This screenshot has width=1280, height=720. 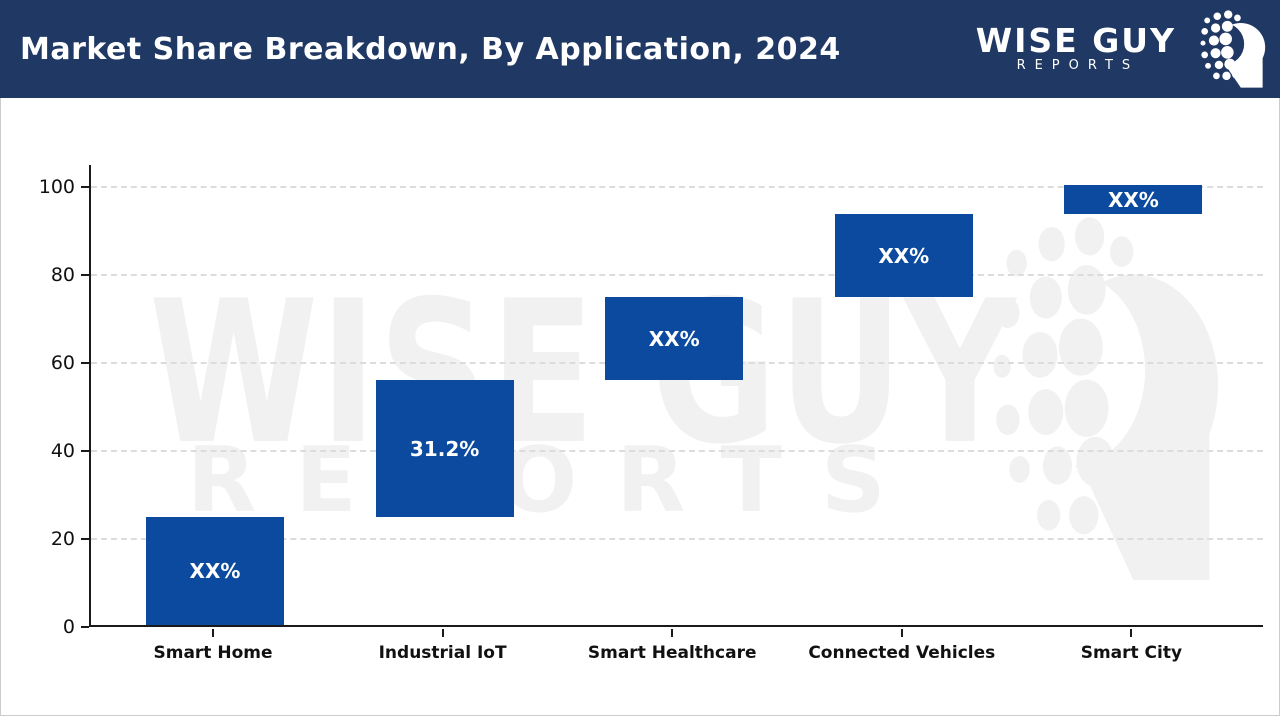 I want to click on x-axis-category-label: Smart City, so click(x=1131, y=653).